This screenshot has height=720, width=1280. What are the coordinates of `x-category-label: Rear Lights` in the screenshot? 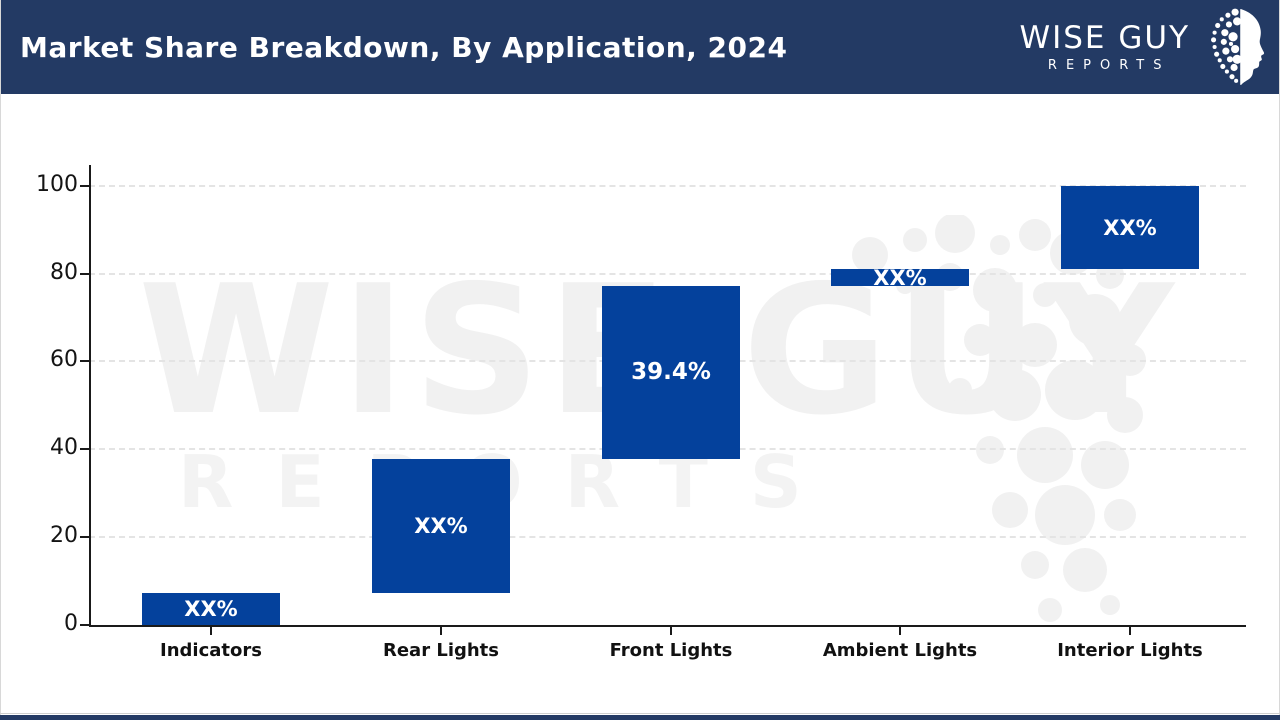 It's located at (440, 650).